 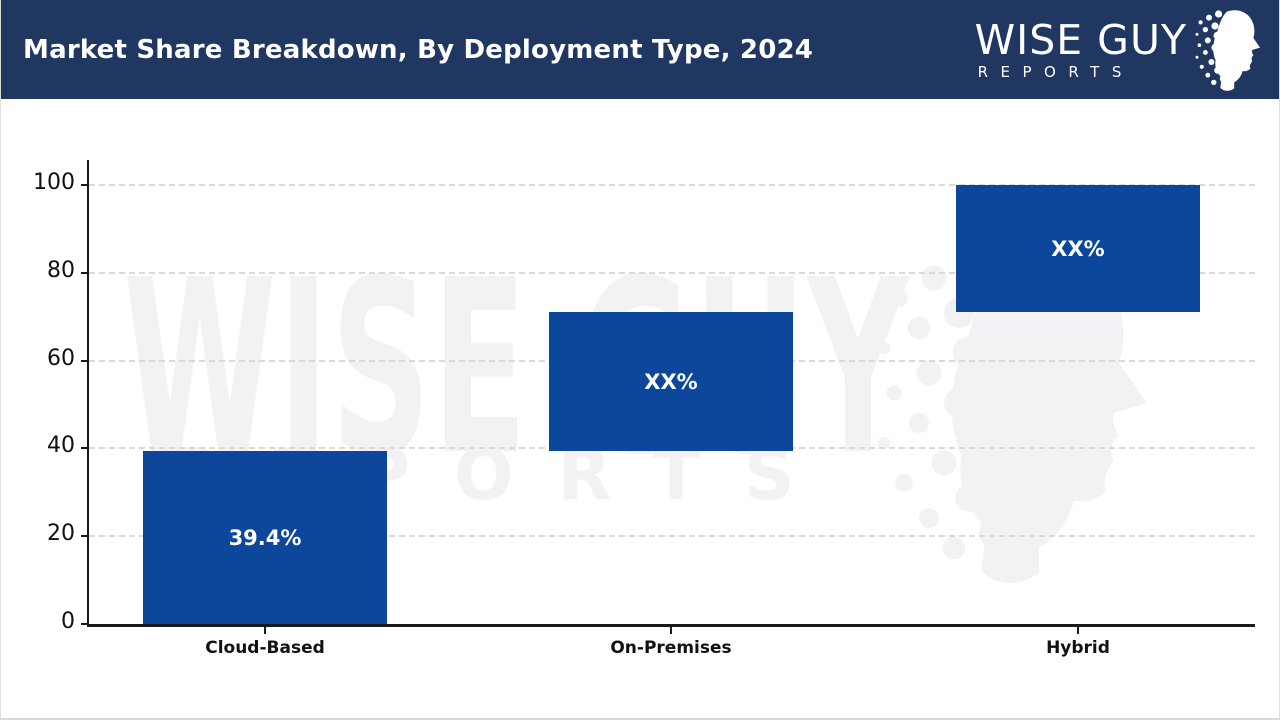 I want to click on y-axis-tick-label: 40, so click(x=61, y=446).